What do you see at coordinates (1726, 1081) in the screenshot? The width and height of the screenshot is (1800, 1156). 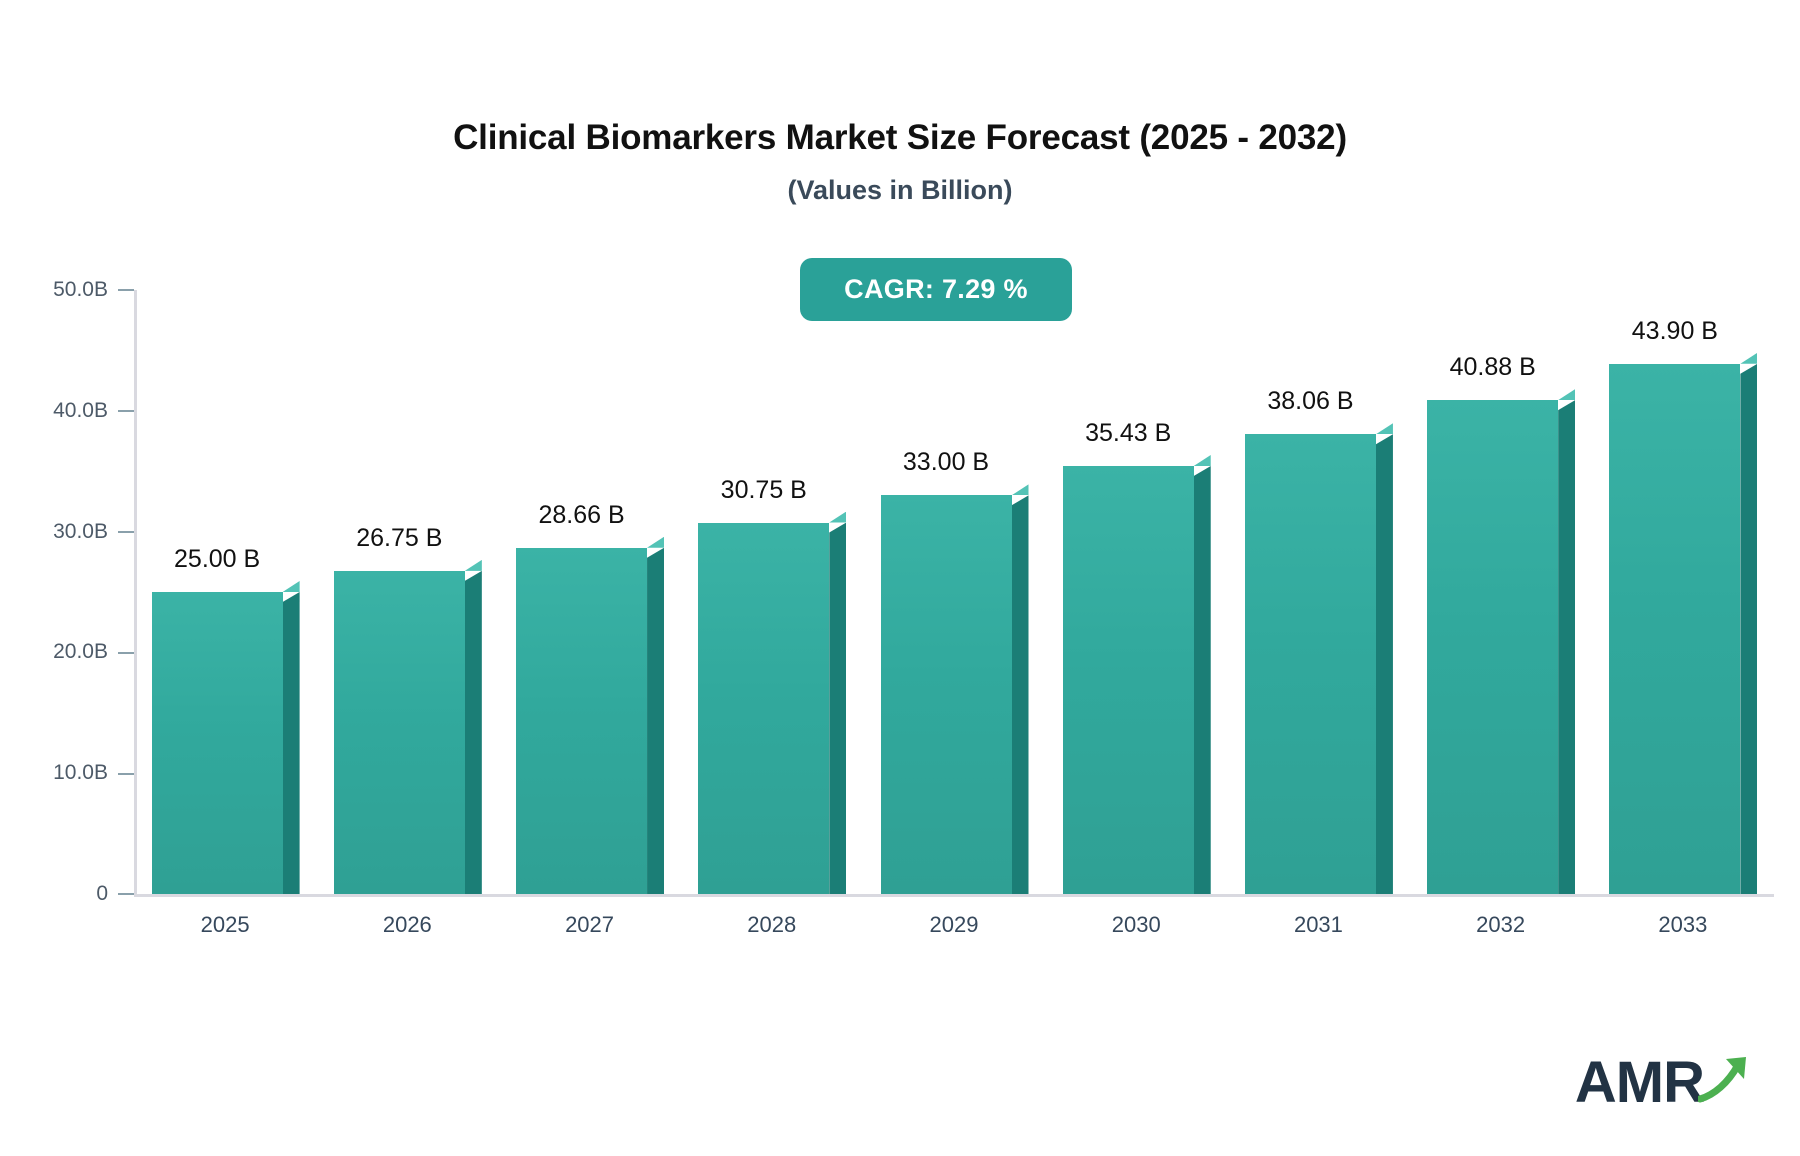 I see `up-right-arrow-icon` at bounding box center [1726, 1081].